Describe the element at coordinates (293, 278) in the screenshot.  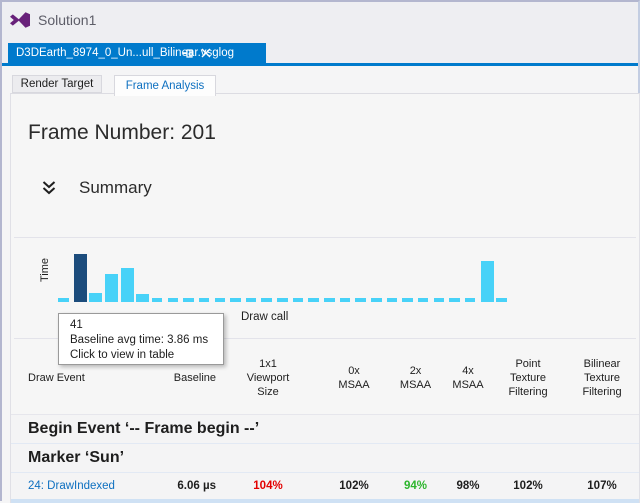
I see `draw-call-chart` at that location.